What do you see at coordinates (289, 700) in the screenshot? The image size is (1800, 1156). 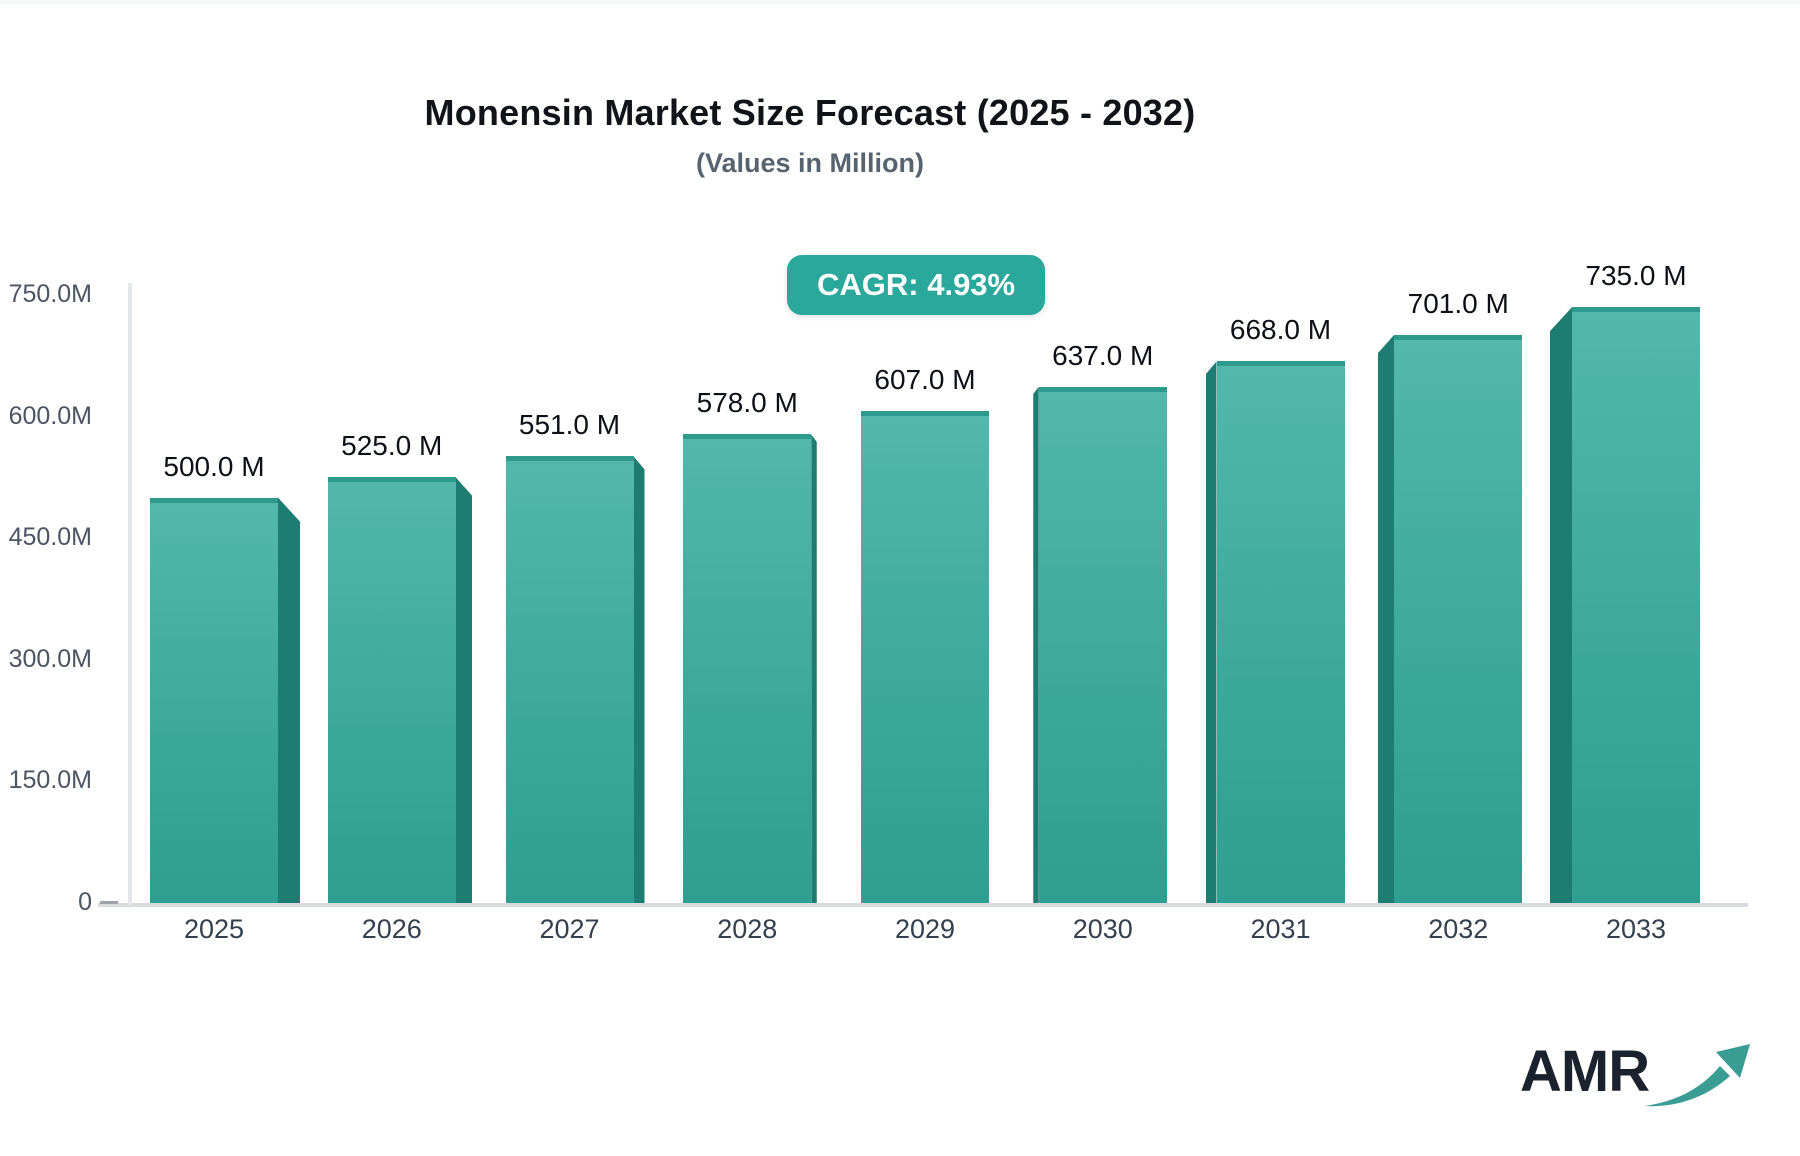 I see `bar-side-2025` at bounding box center [289, 700].